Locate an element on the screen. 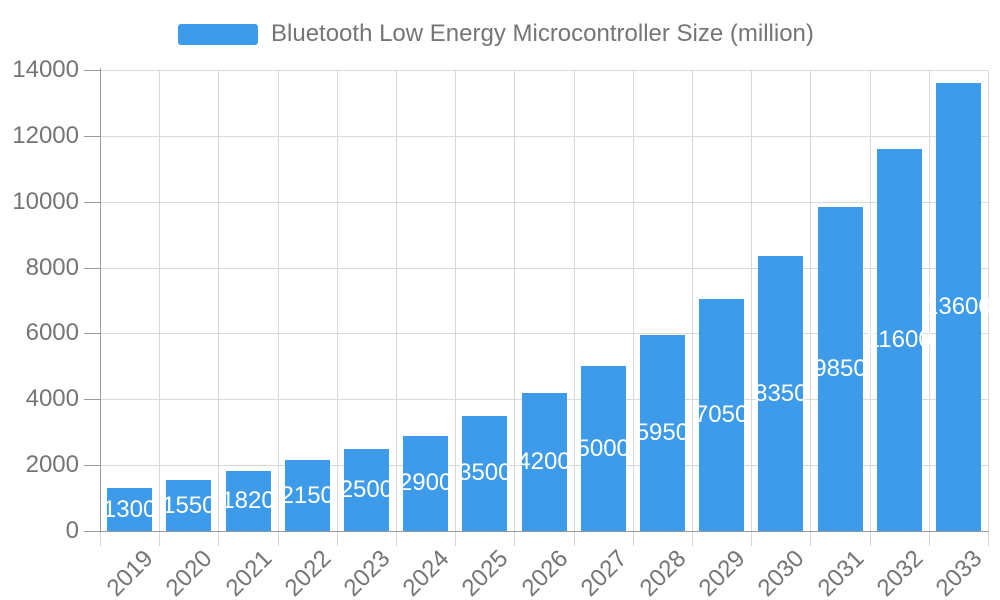 The height and width of the screenshot is (600, 1000). y-axis-label: 10000 is located at coordinates (45, 201).